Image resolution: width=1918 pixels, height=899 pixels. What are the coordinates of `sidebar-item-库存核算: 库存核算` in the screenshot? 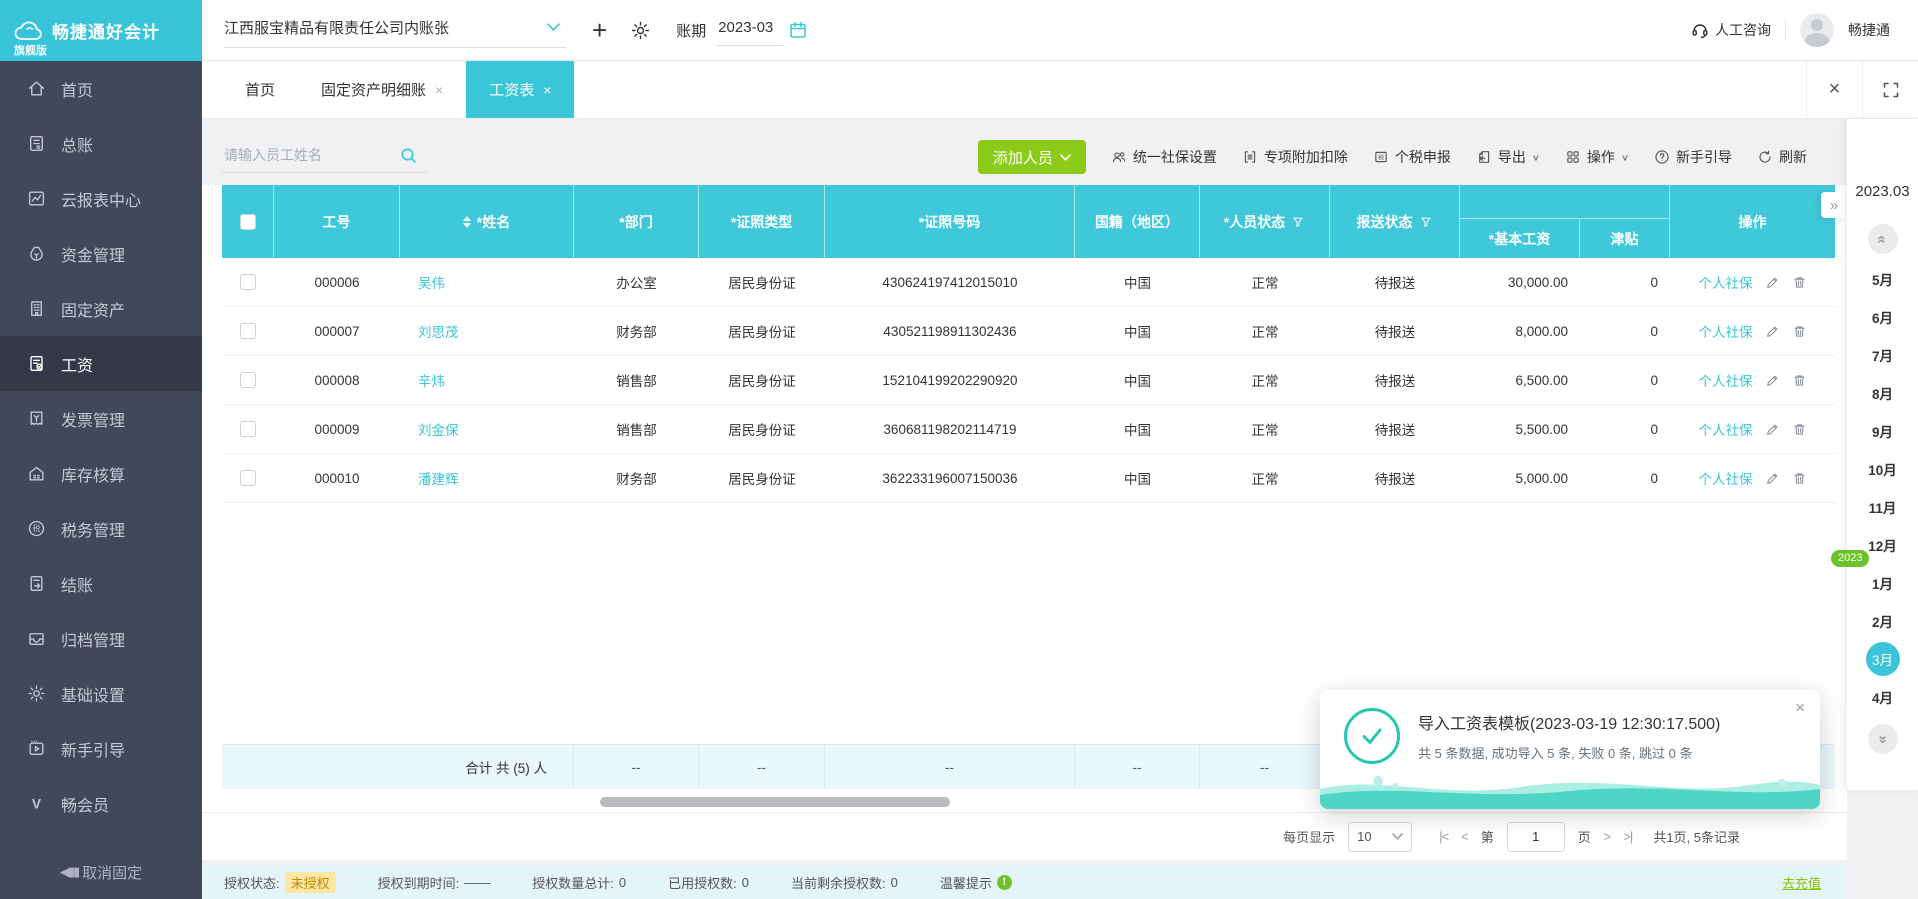 It's located at (101, 473).